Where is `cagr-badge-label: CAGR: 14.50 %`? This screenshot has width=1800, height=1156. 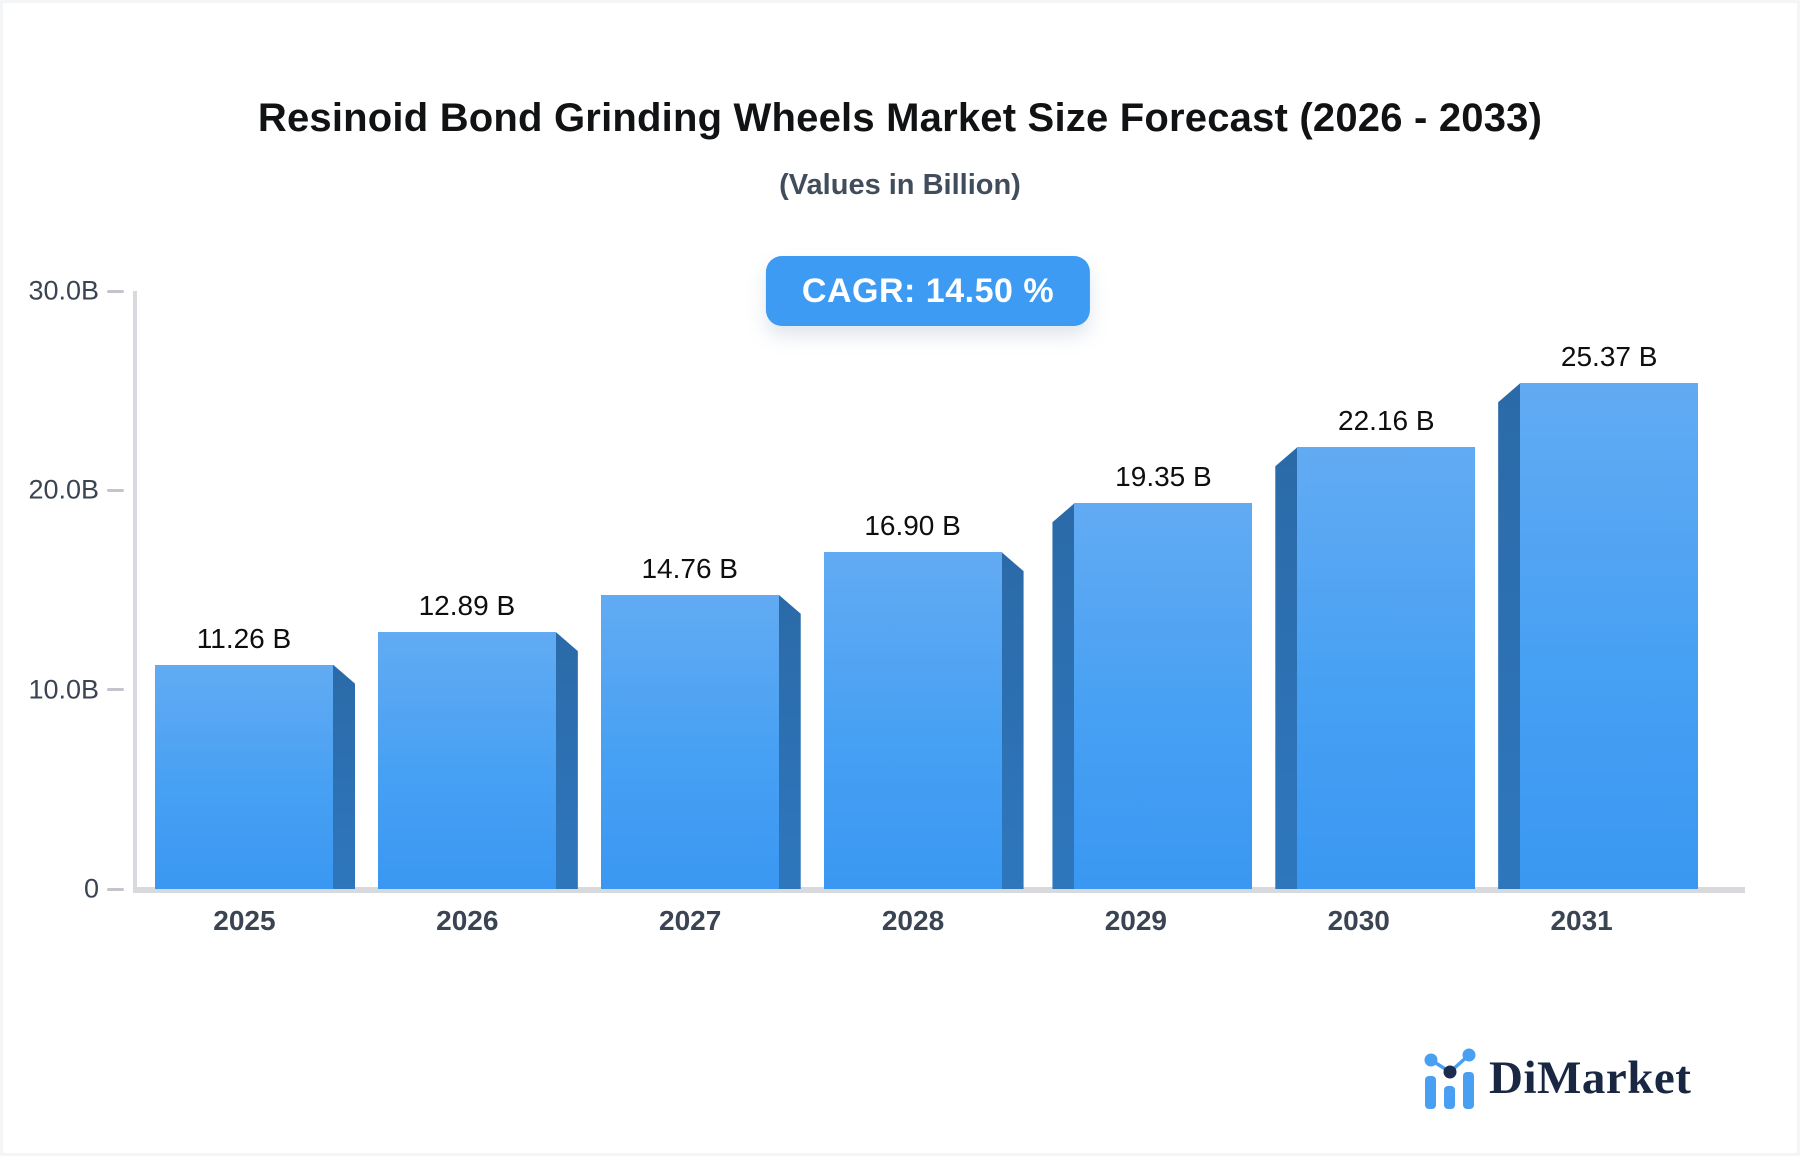
cagr-badge-label: CAGR: 14.50 % is located at coordinates (928, 291).